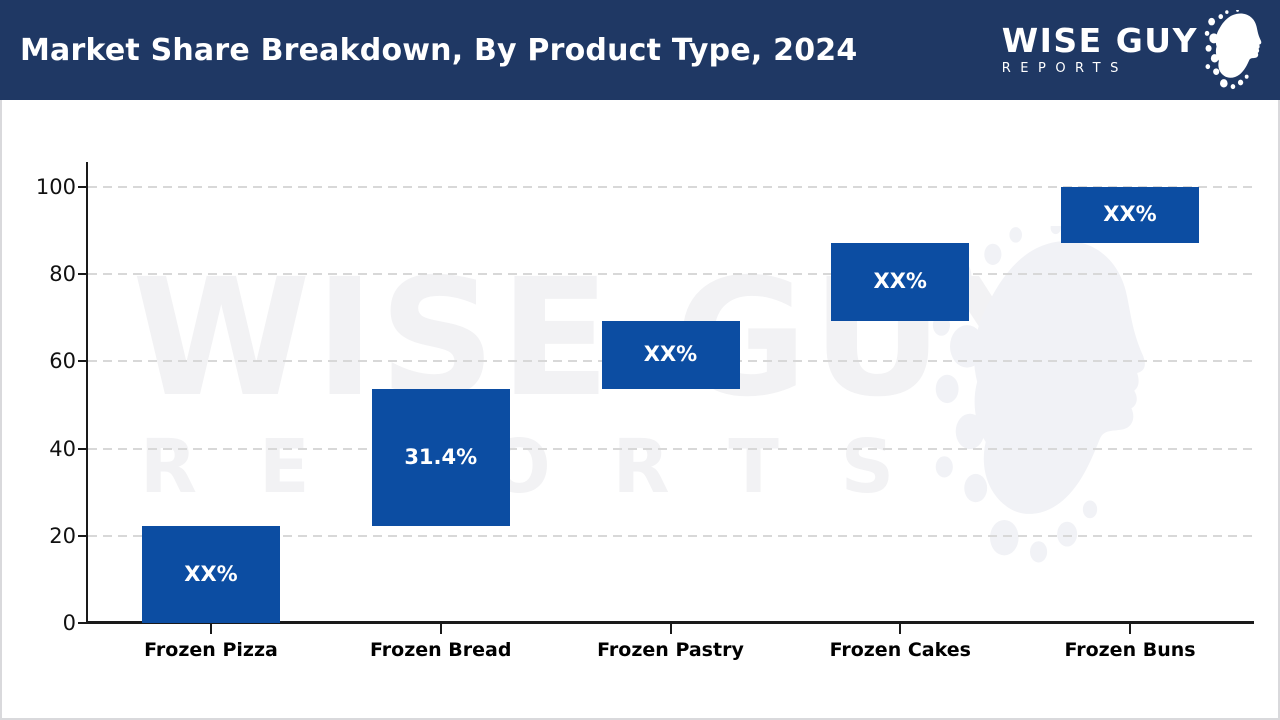 The image size is (1280, 720). I want to click on y-tick-label-100: 100, so click(55, 187).